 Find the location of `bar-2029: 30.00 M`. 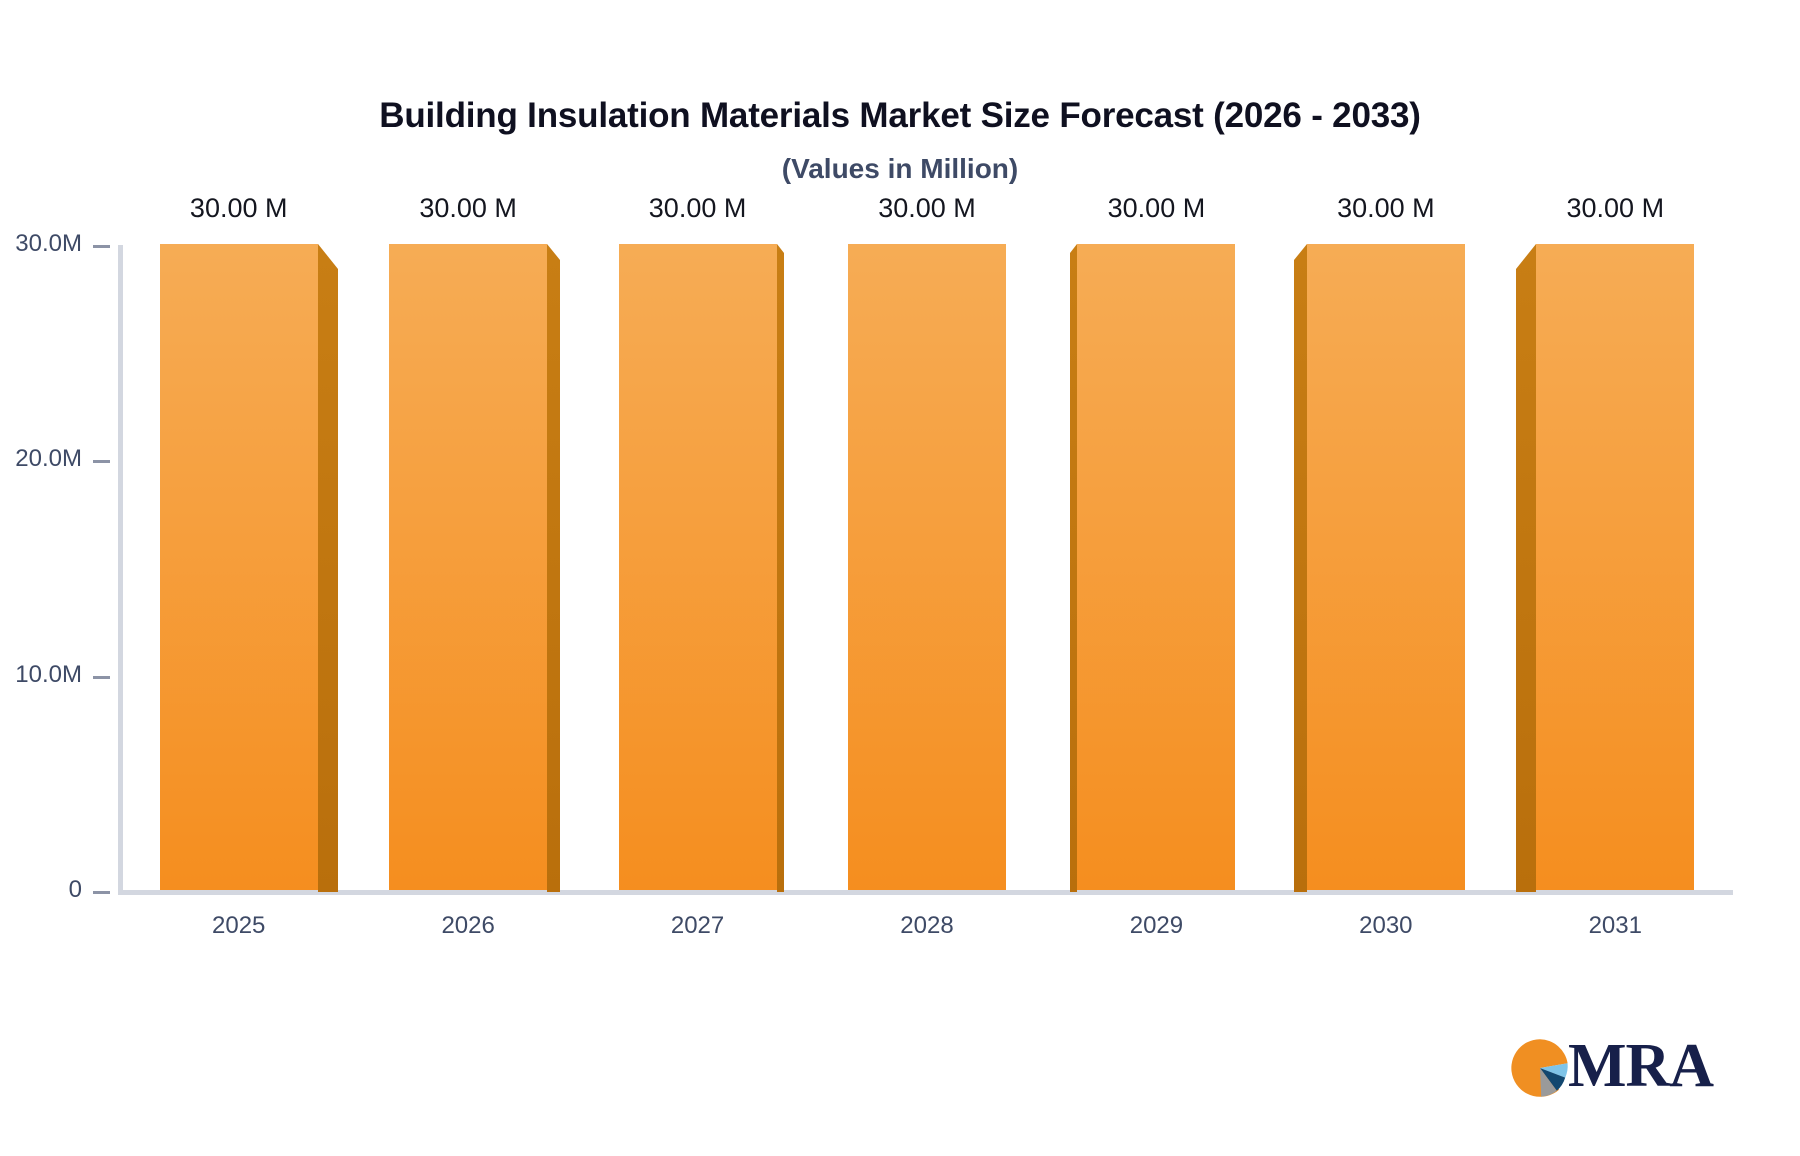

bar-2029: 30.00 M is located at coordinates (1153, 542).